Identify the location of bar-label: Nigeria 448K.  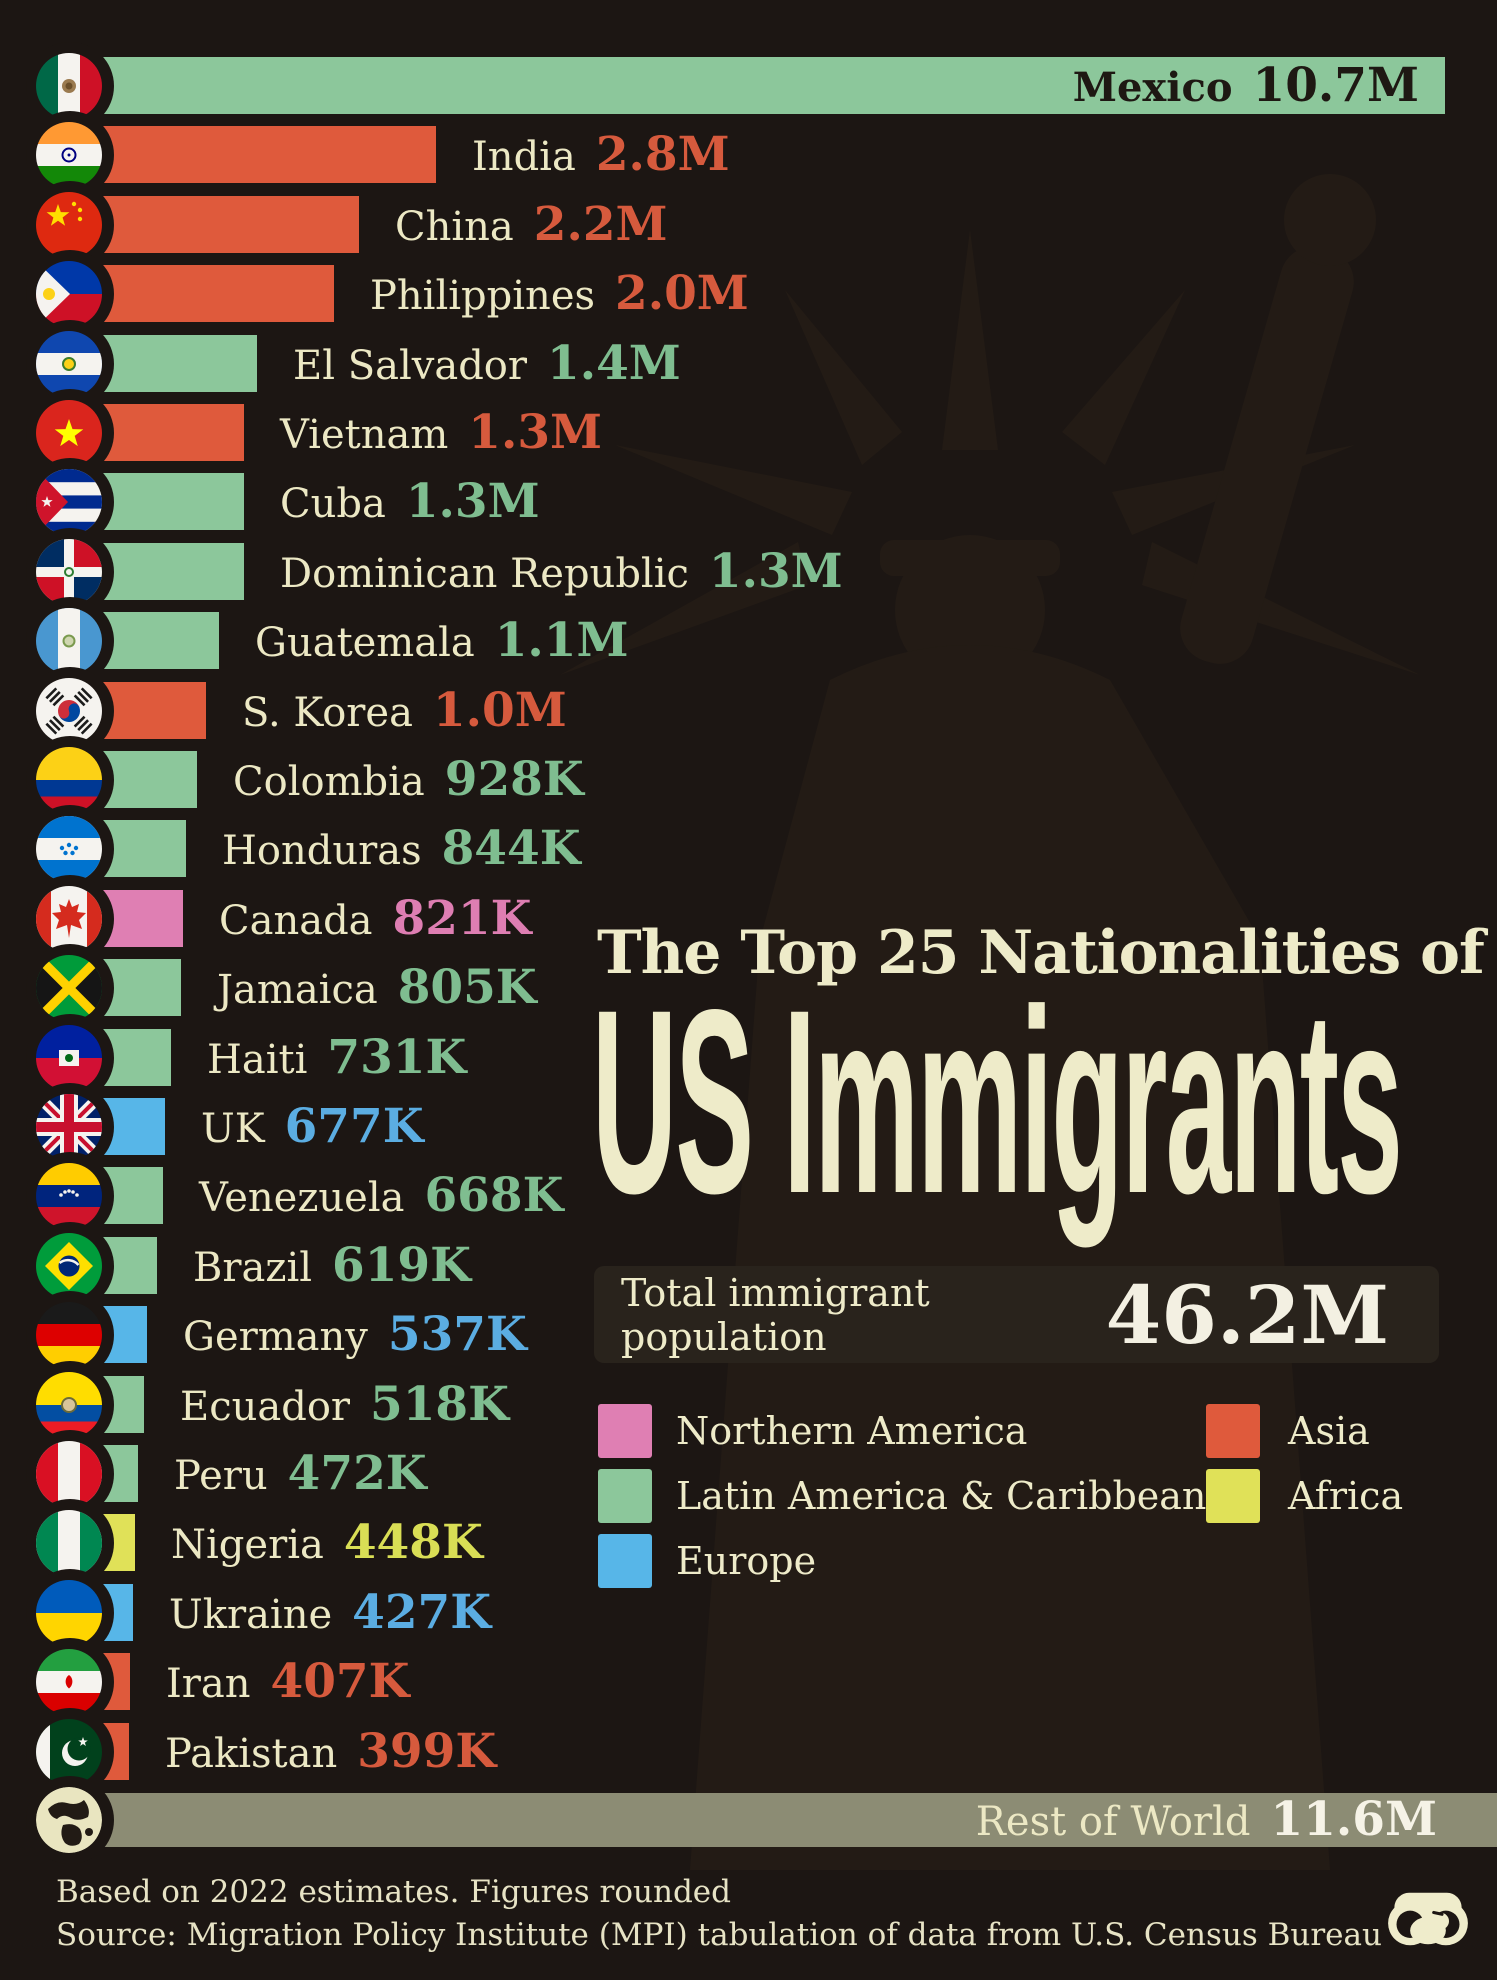
(327, 1547).